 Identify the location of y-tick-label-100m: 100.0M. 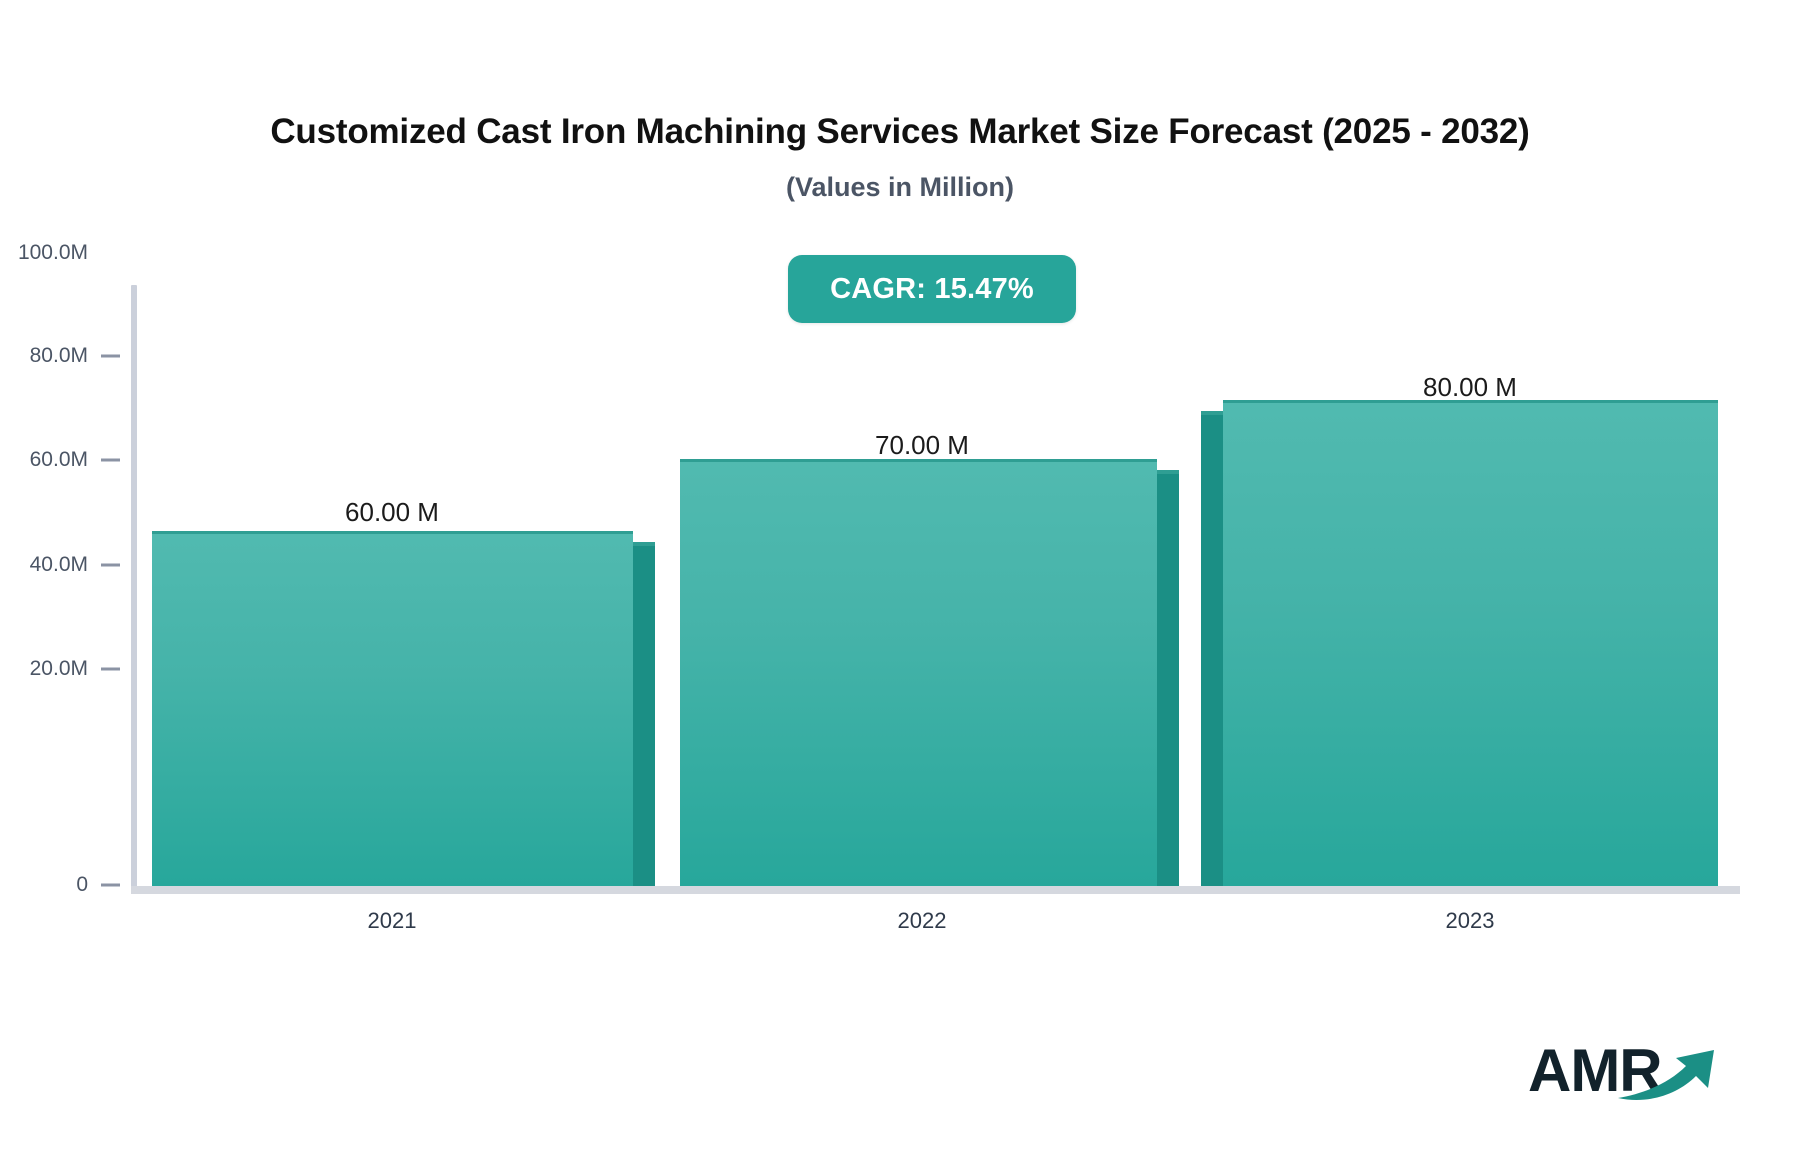
(52, 252).